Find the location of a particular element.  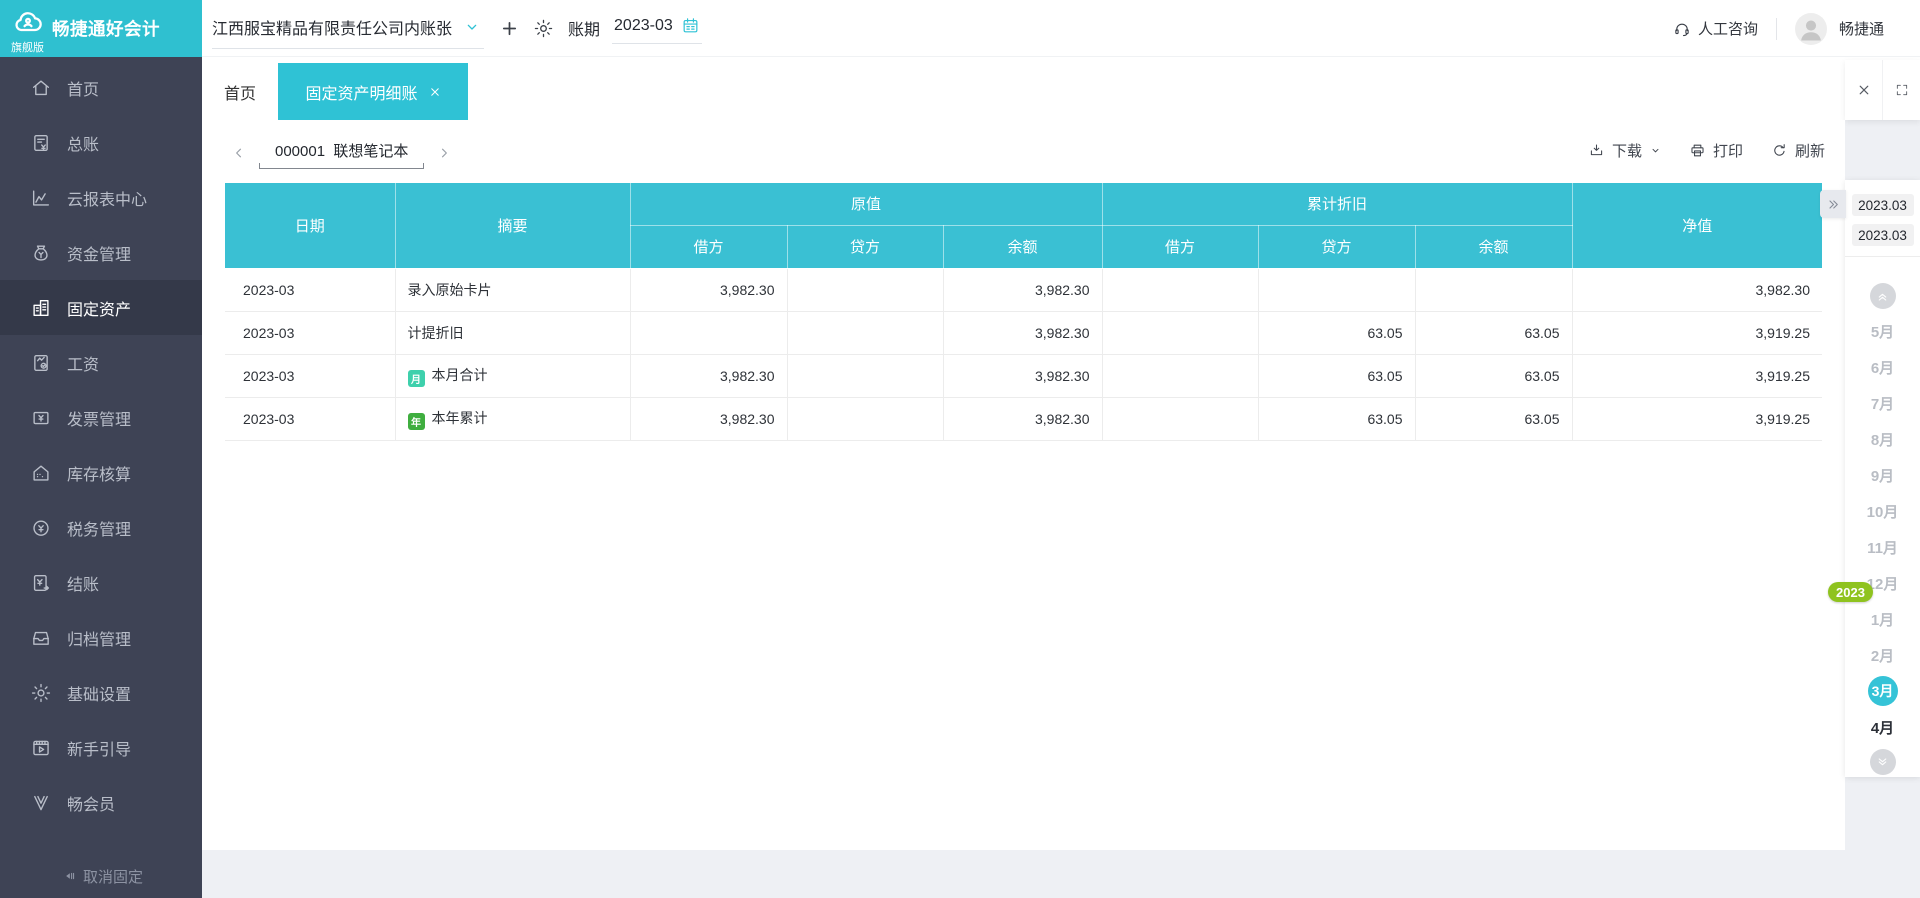

period-from: 2023.03 is located at coordinates (1882, 205).